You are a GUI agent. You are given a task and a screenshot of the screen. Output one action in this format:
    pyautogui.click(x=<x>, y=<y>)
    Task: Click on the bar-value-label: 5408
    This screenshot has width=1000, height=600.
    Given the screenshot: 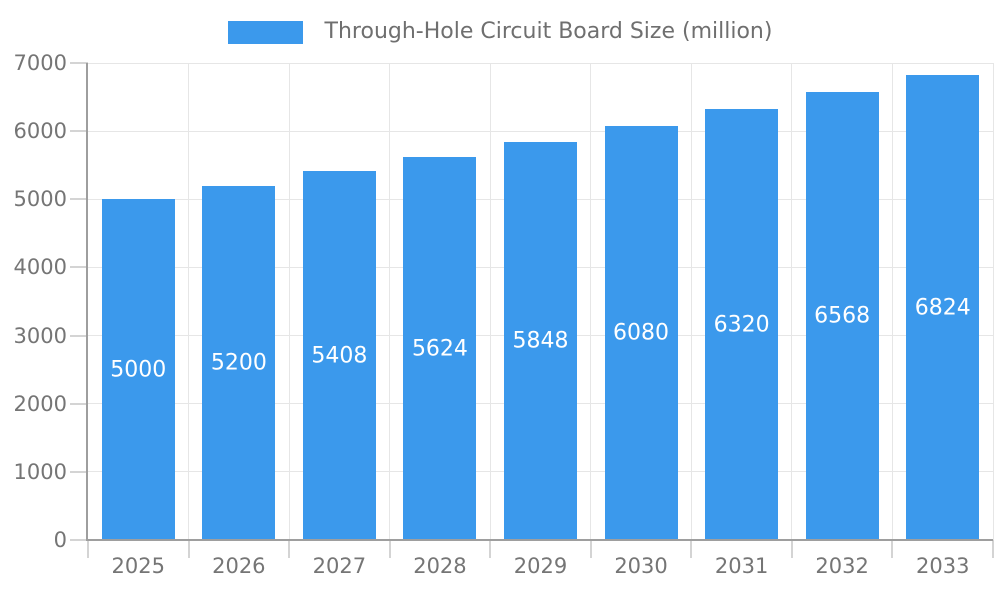 What is the action you would take?
    pyautogui.click(x=339, y=355)
    